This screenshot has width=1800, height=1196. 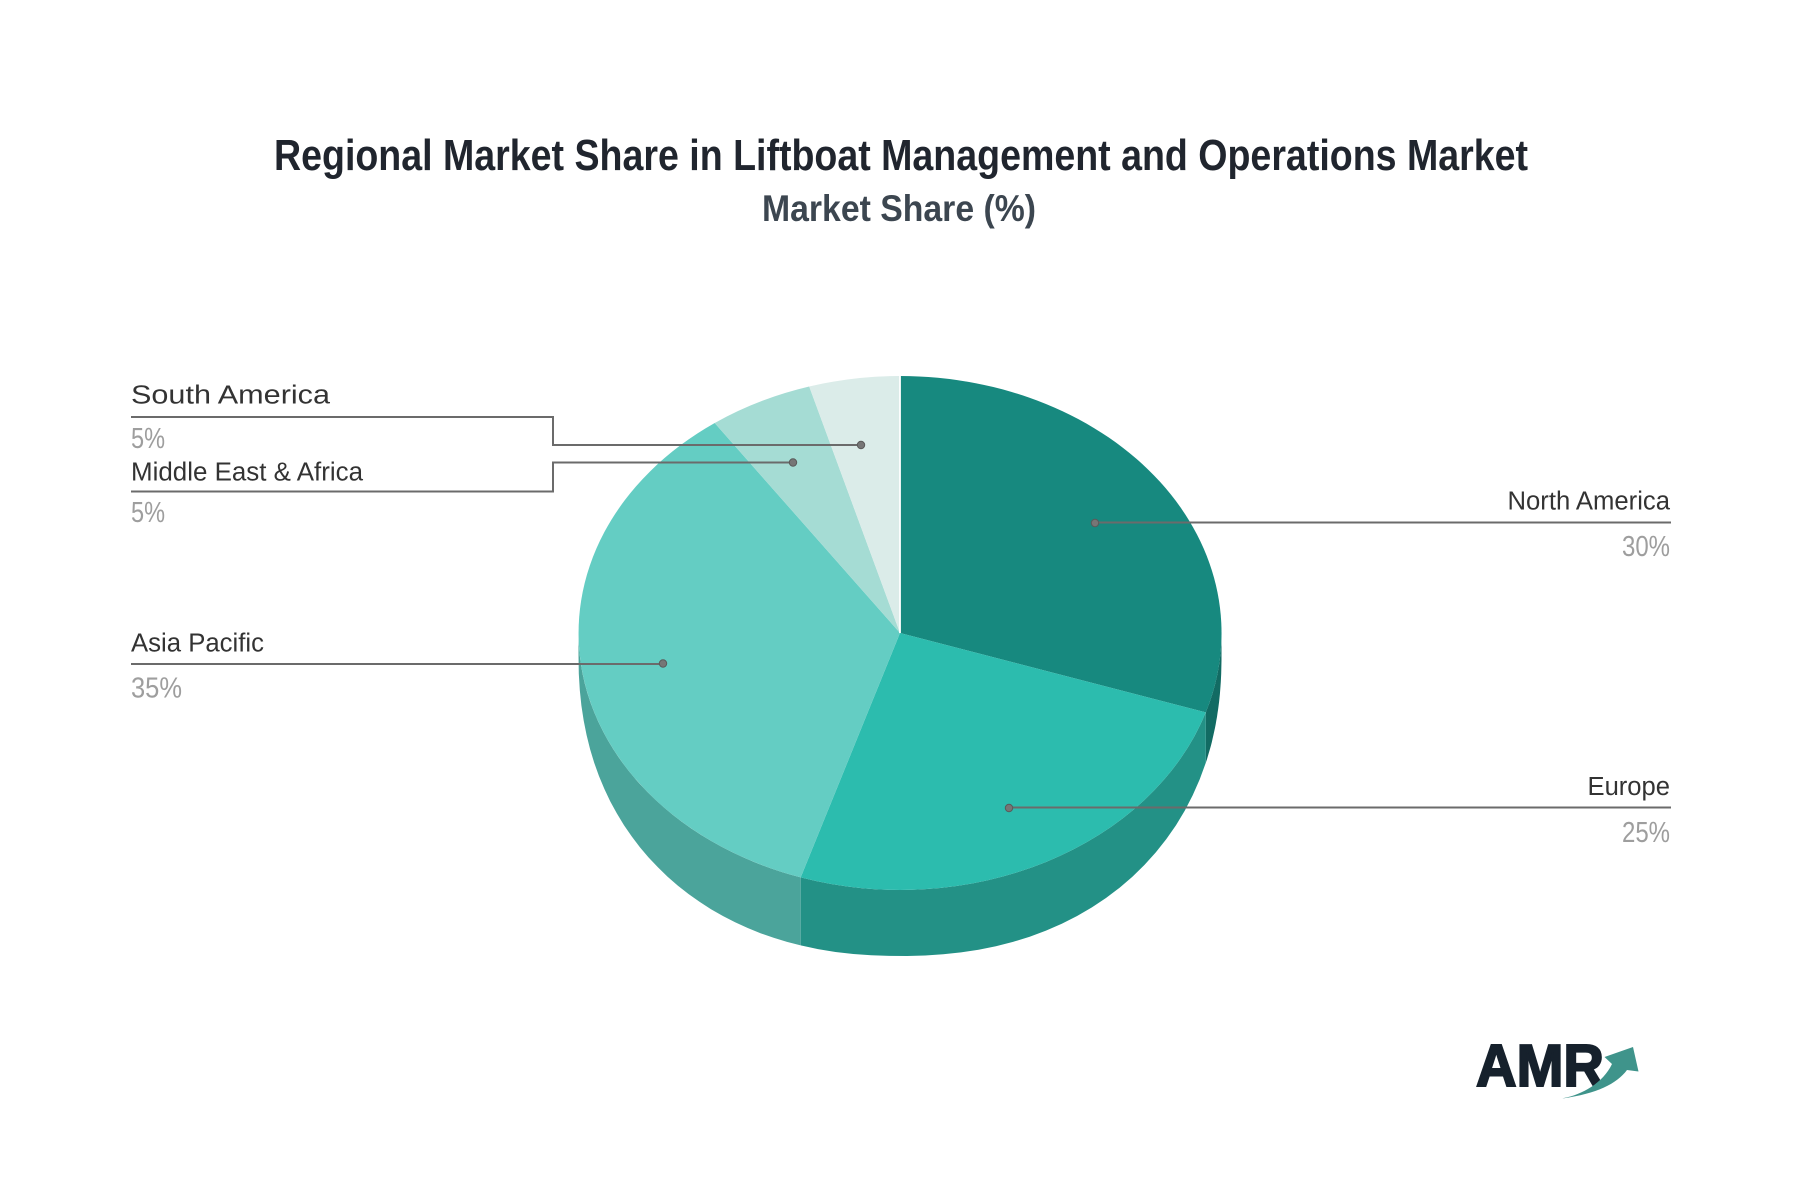 I want to click on svg-text: AMR, so click(x=1540, y=1066).